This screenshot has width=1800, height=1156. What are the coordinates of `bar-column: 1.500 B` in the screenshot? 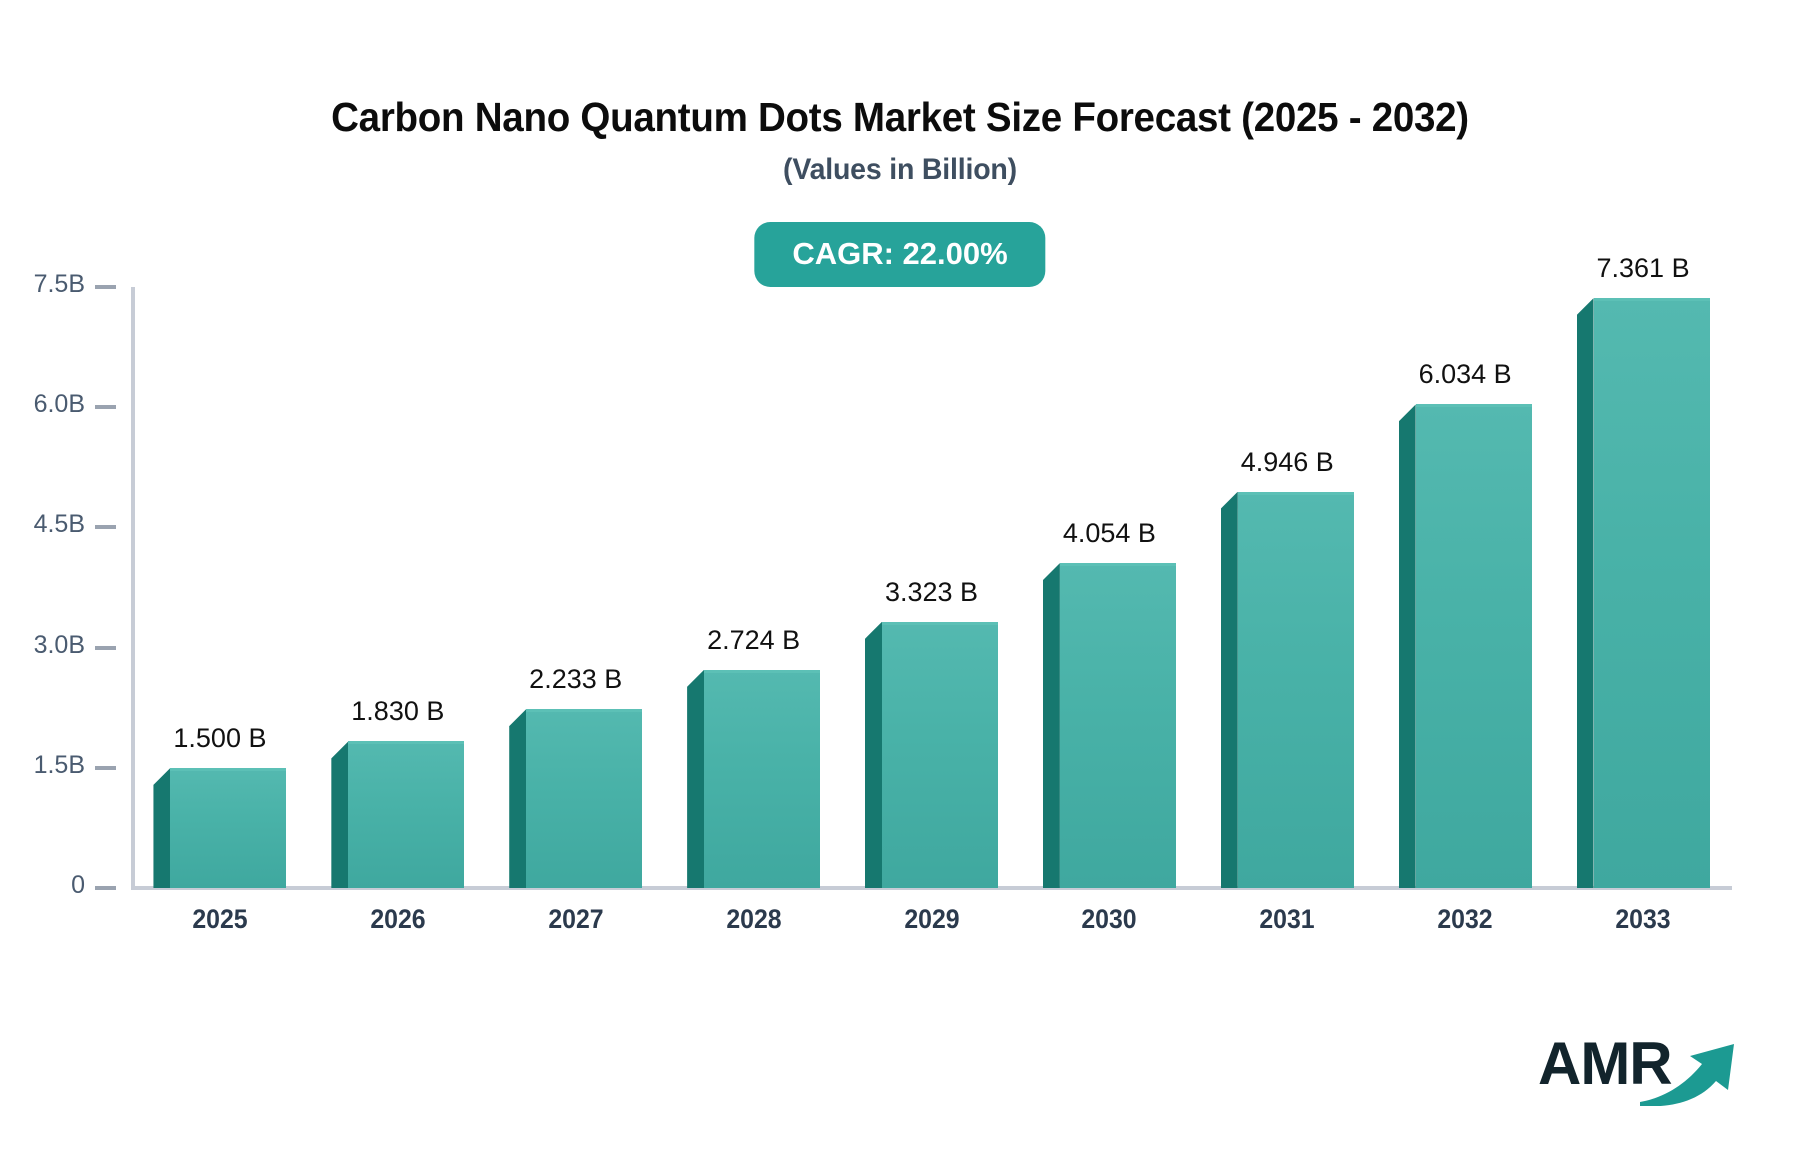 It's located at (220, 587).